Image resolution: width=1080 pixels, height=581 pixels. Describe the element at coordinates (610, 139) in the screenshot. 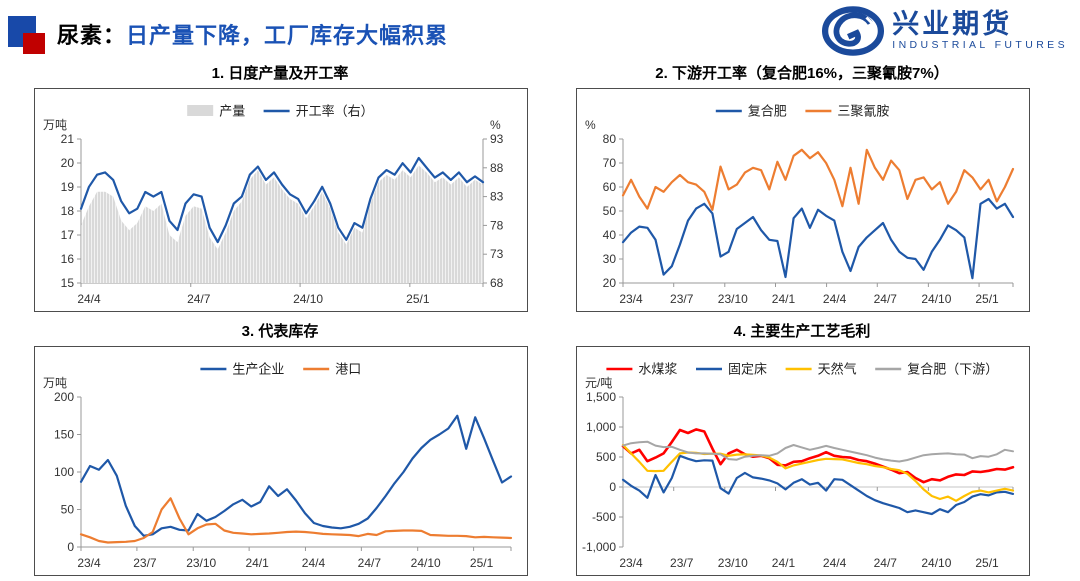

I see `y-tick-label: 80` at that location.